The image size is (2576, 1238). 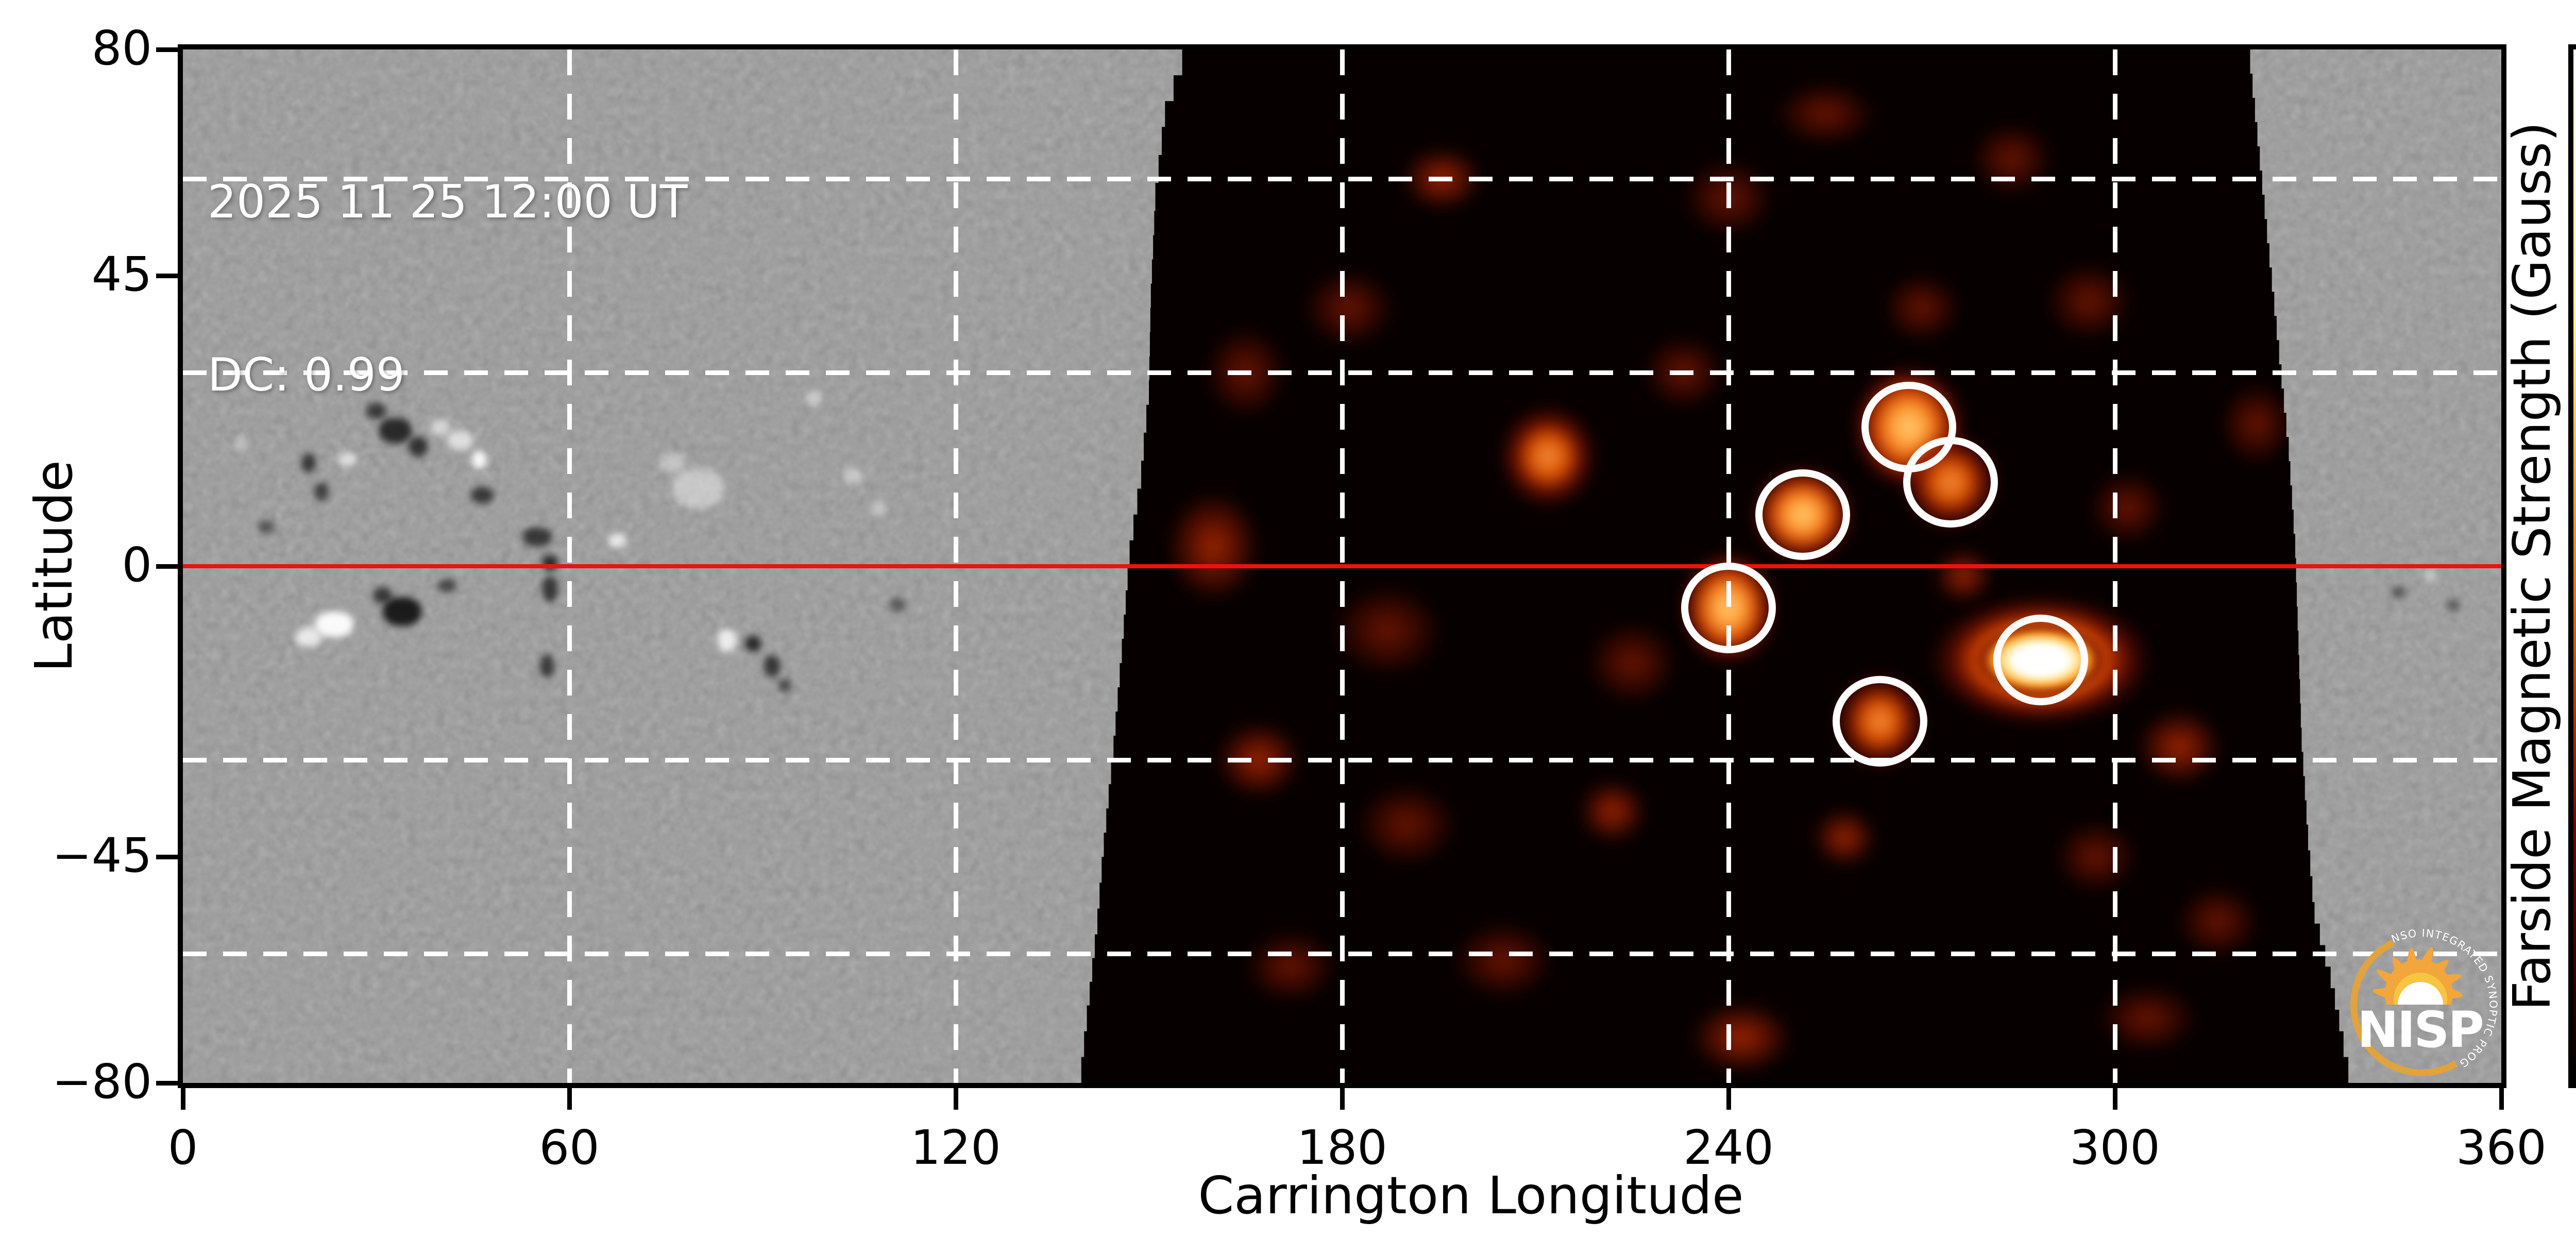 I want to click on x-tick-label: 180, so click(x=1342, y=1147).